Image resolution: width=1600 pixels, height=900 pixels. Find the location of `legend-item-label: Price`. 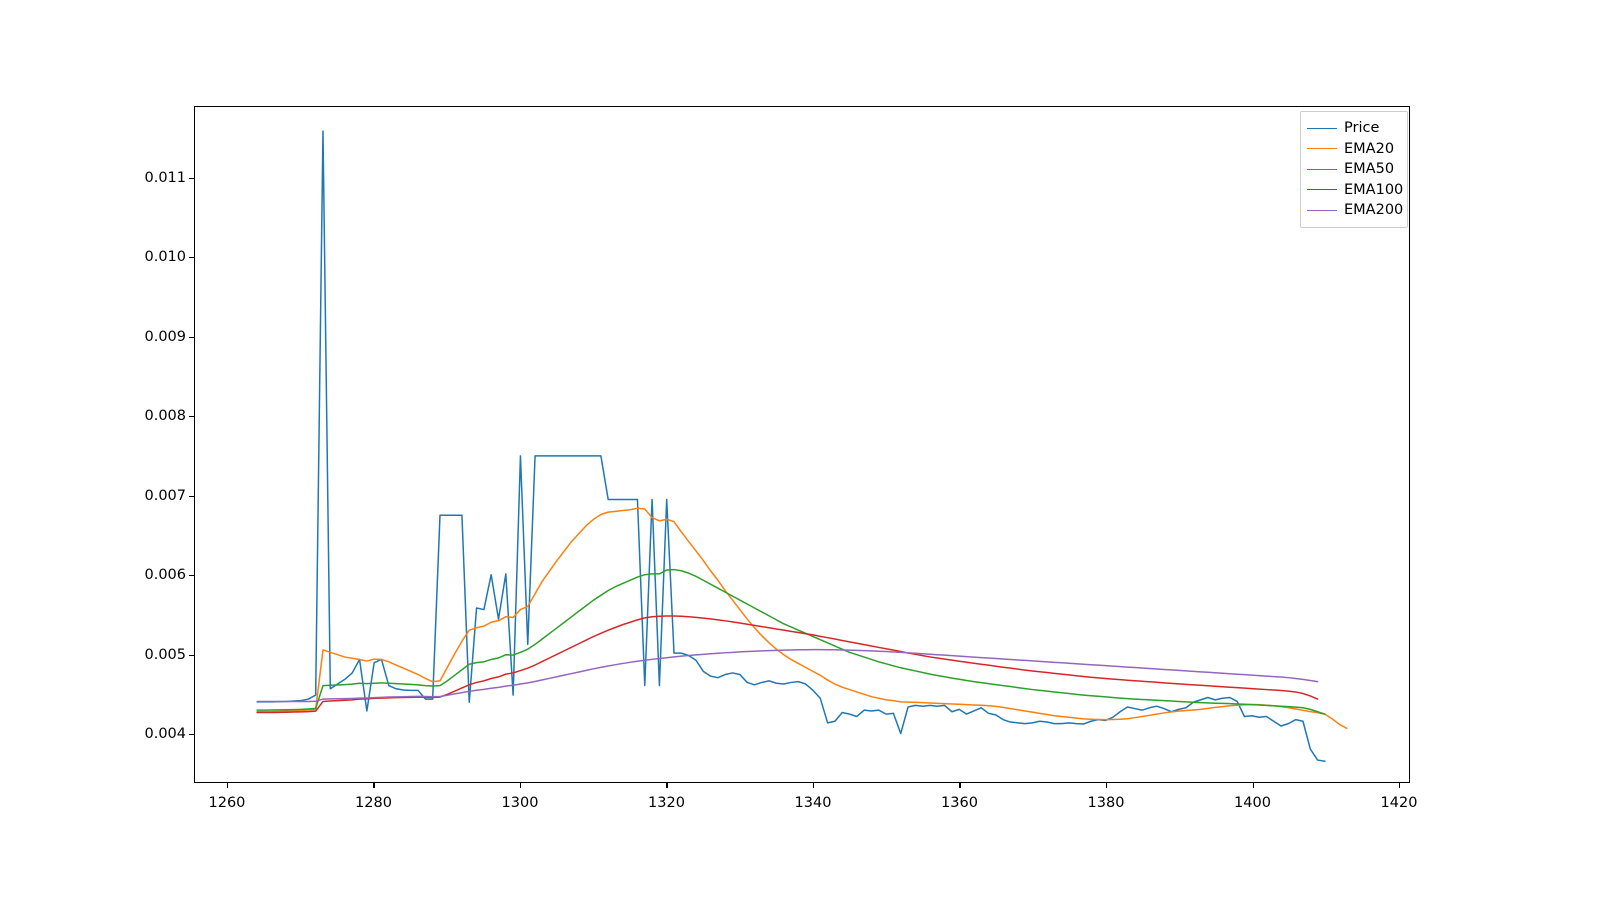

legend-item-label: Price is located at coordinates (1362, 128).